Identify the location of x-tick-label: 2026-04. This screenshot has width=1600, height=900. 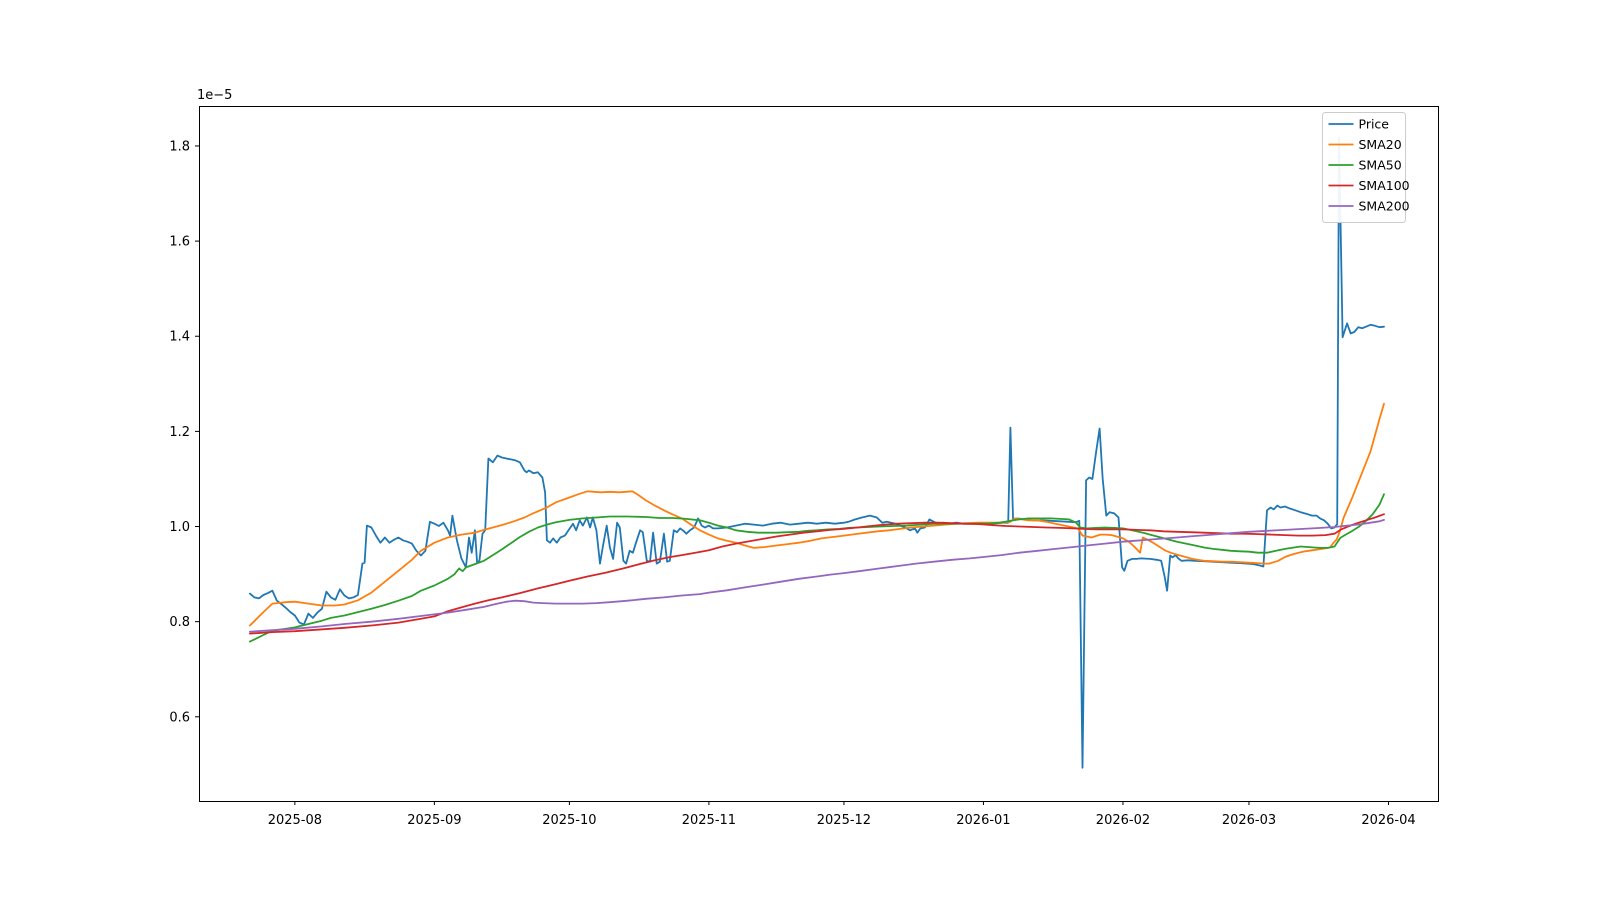
(1388, 820).